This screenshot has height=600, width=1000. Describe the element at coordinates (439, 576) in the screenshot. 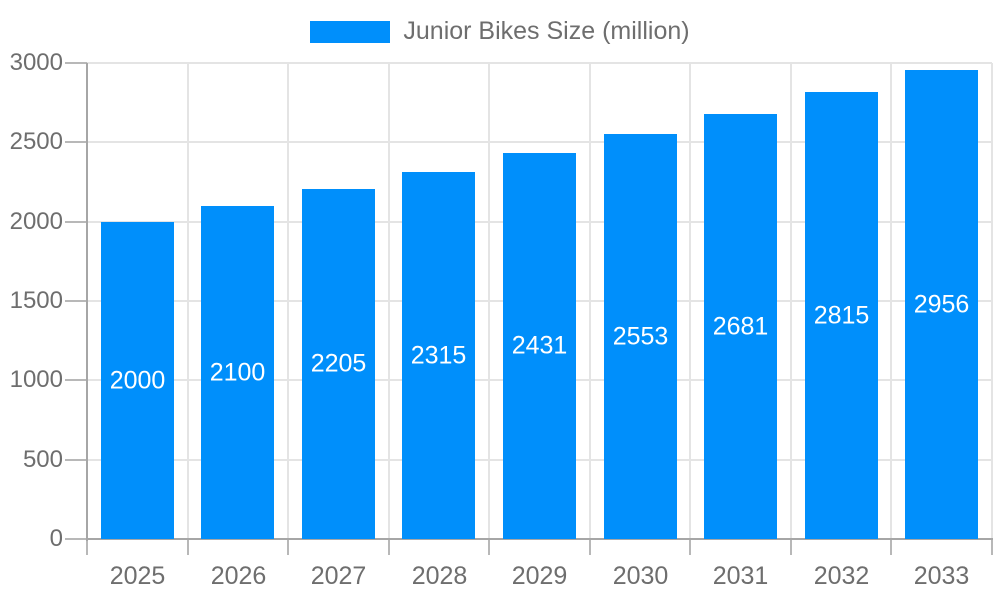

I see `x-tick-label: 2028` at that location.